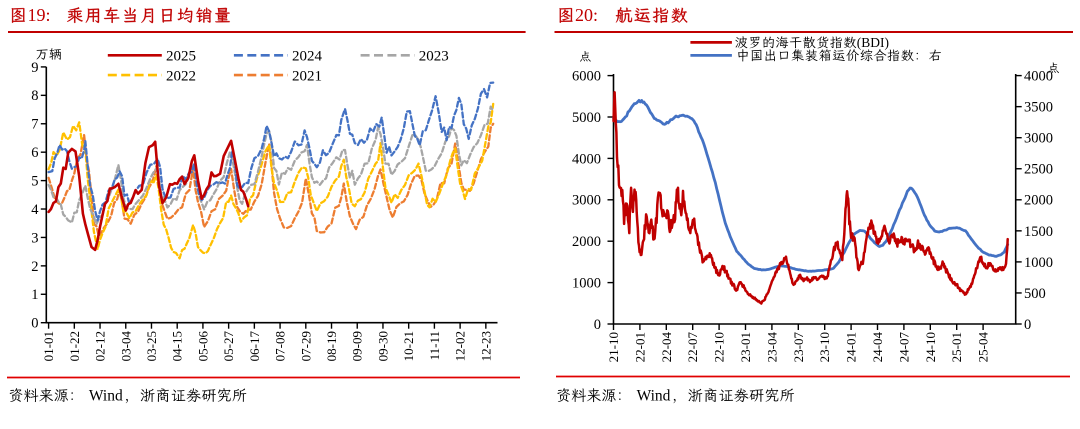  What do you see at coordinates (851, 347) in the screenshot?
I see `svg-text: 24-01` at bounding box center [851, 347].